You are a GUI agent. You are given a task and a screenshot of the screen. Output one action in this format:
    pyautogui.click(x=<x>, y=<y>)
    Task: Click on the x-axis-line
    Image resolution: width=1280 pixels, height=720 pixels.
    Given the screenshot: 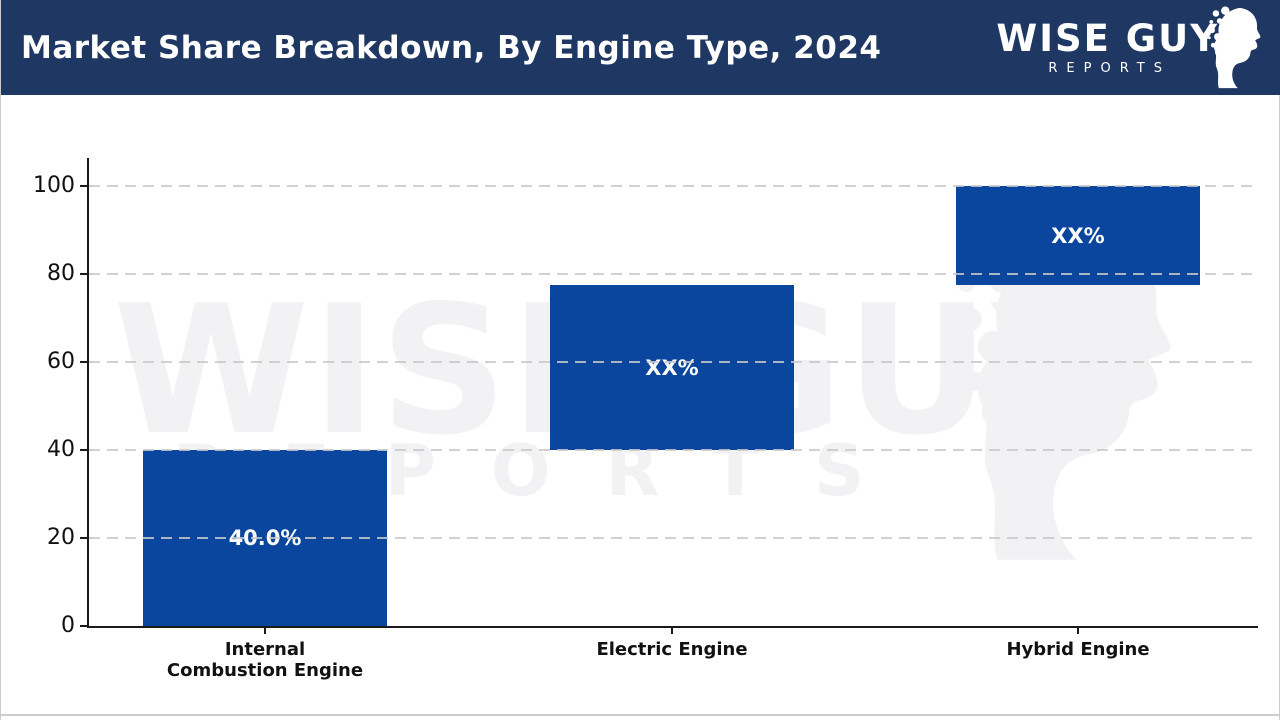 What is the action you would take?
    pyautogui.click(x=672, y=627)
    